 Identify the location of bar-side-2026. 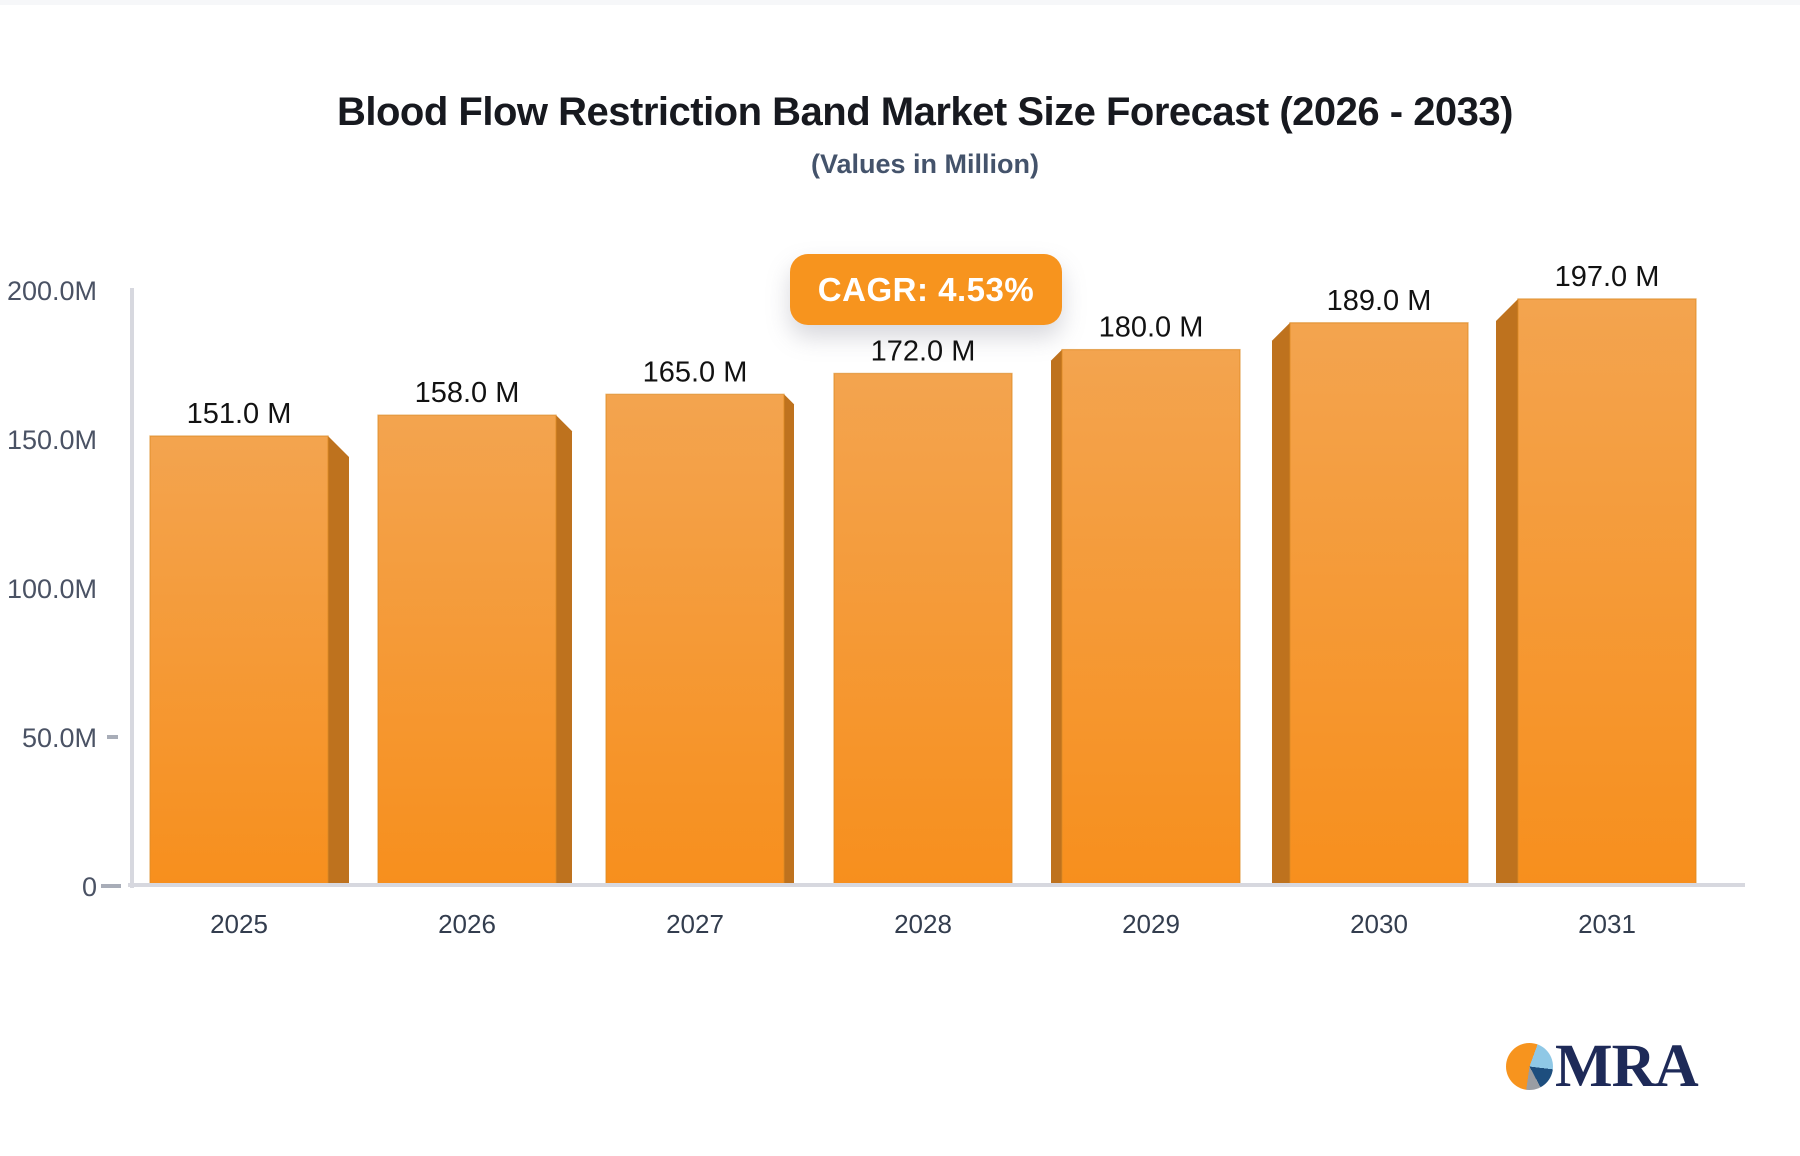
(564, 650).